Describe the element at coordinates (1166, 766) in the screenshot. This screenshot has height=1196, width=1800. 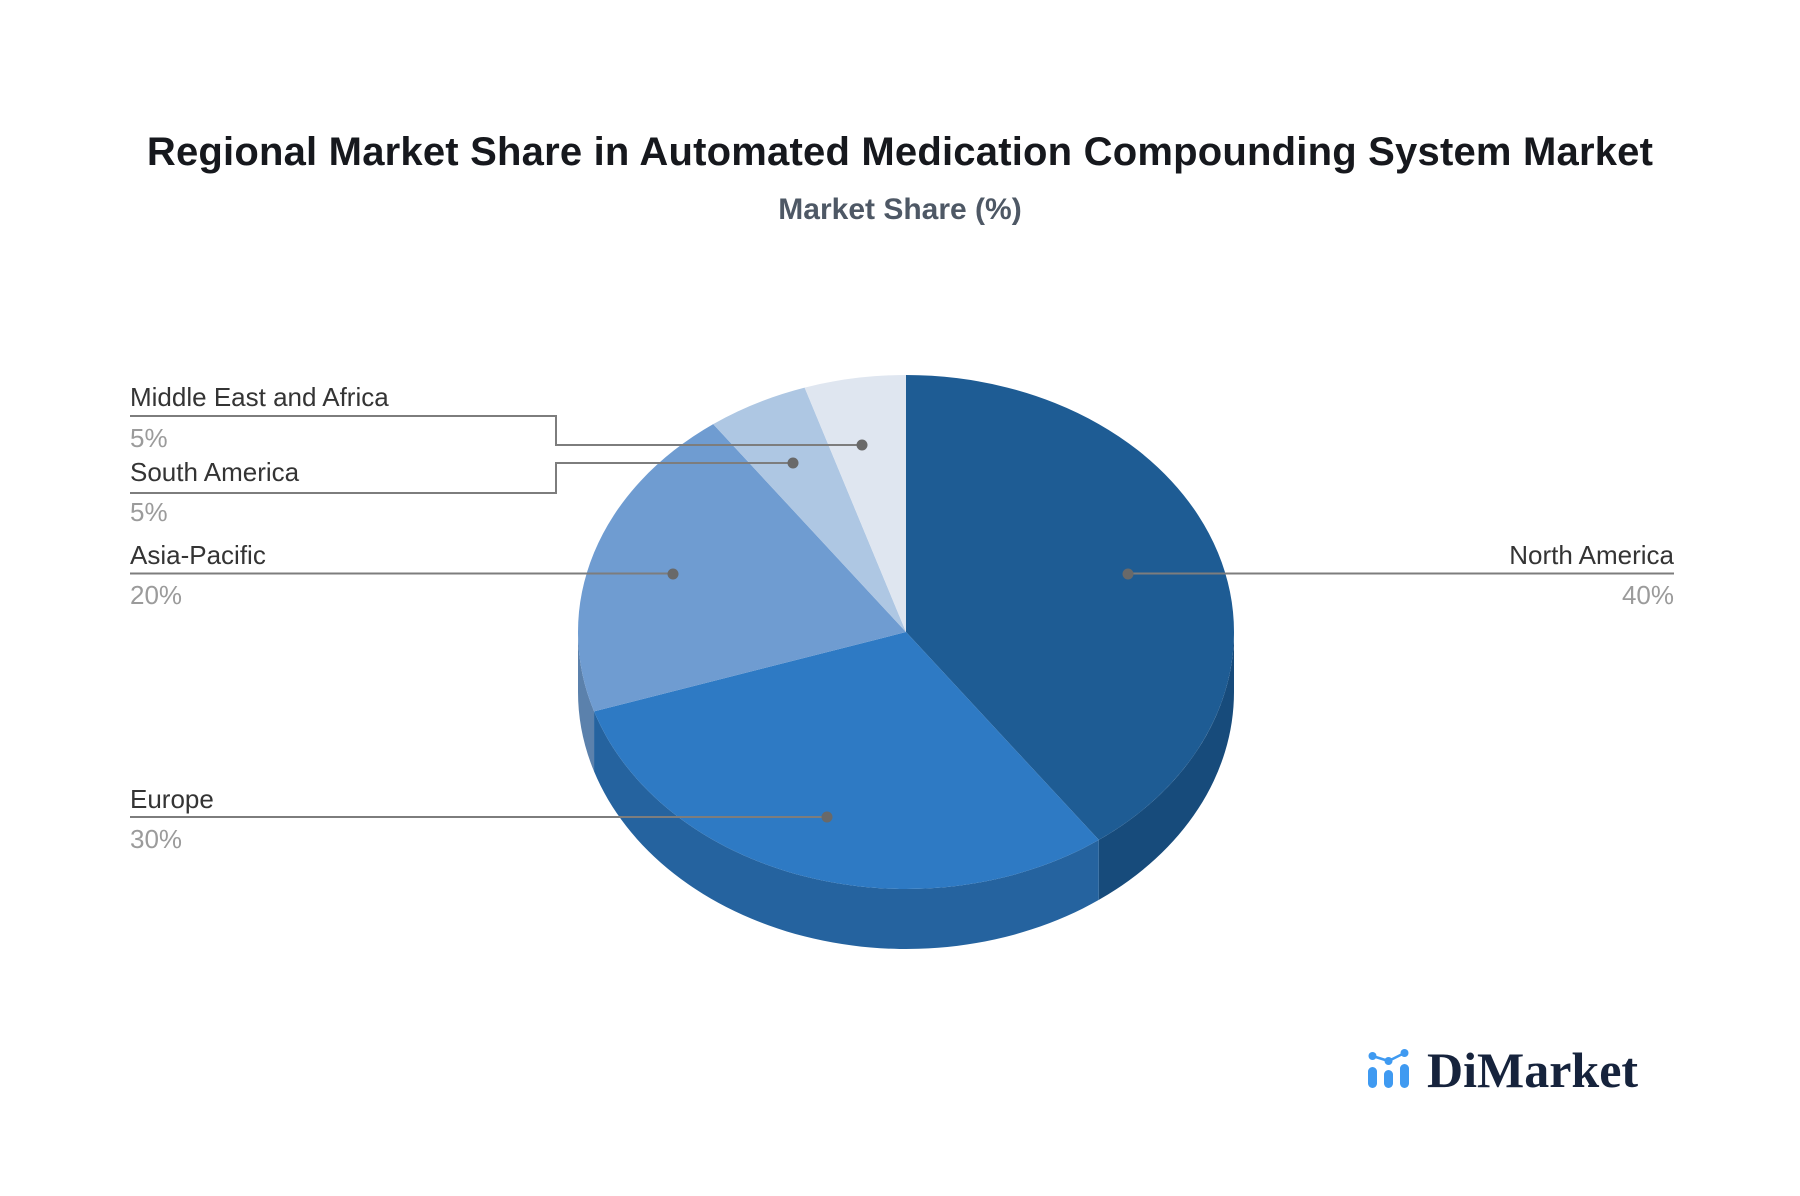
I see `pie-slice-side-north-america` at that location.